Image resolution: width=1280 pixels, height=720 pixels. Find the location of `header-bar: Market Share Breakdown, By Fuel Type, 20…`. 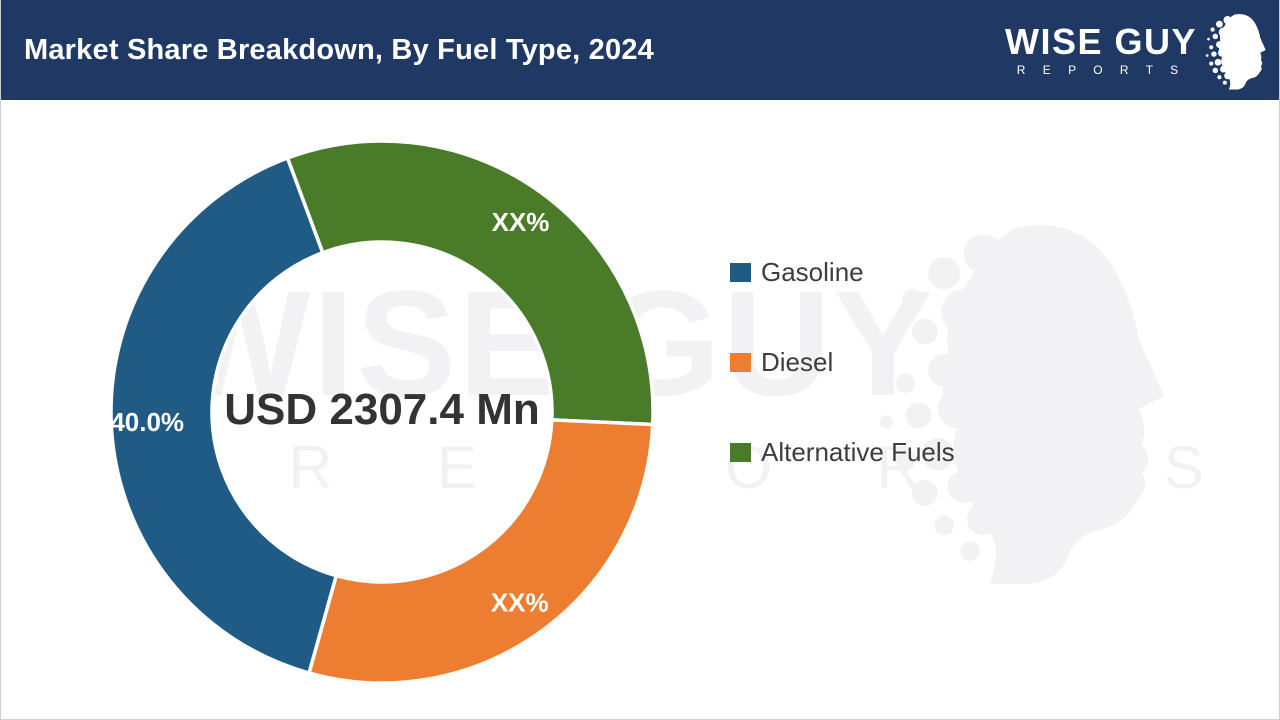

header-bar: Market Share Breakdown, By Fuel Type, 20… is located at coordinates (640, 50).